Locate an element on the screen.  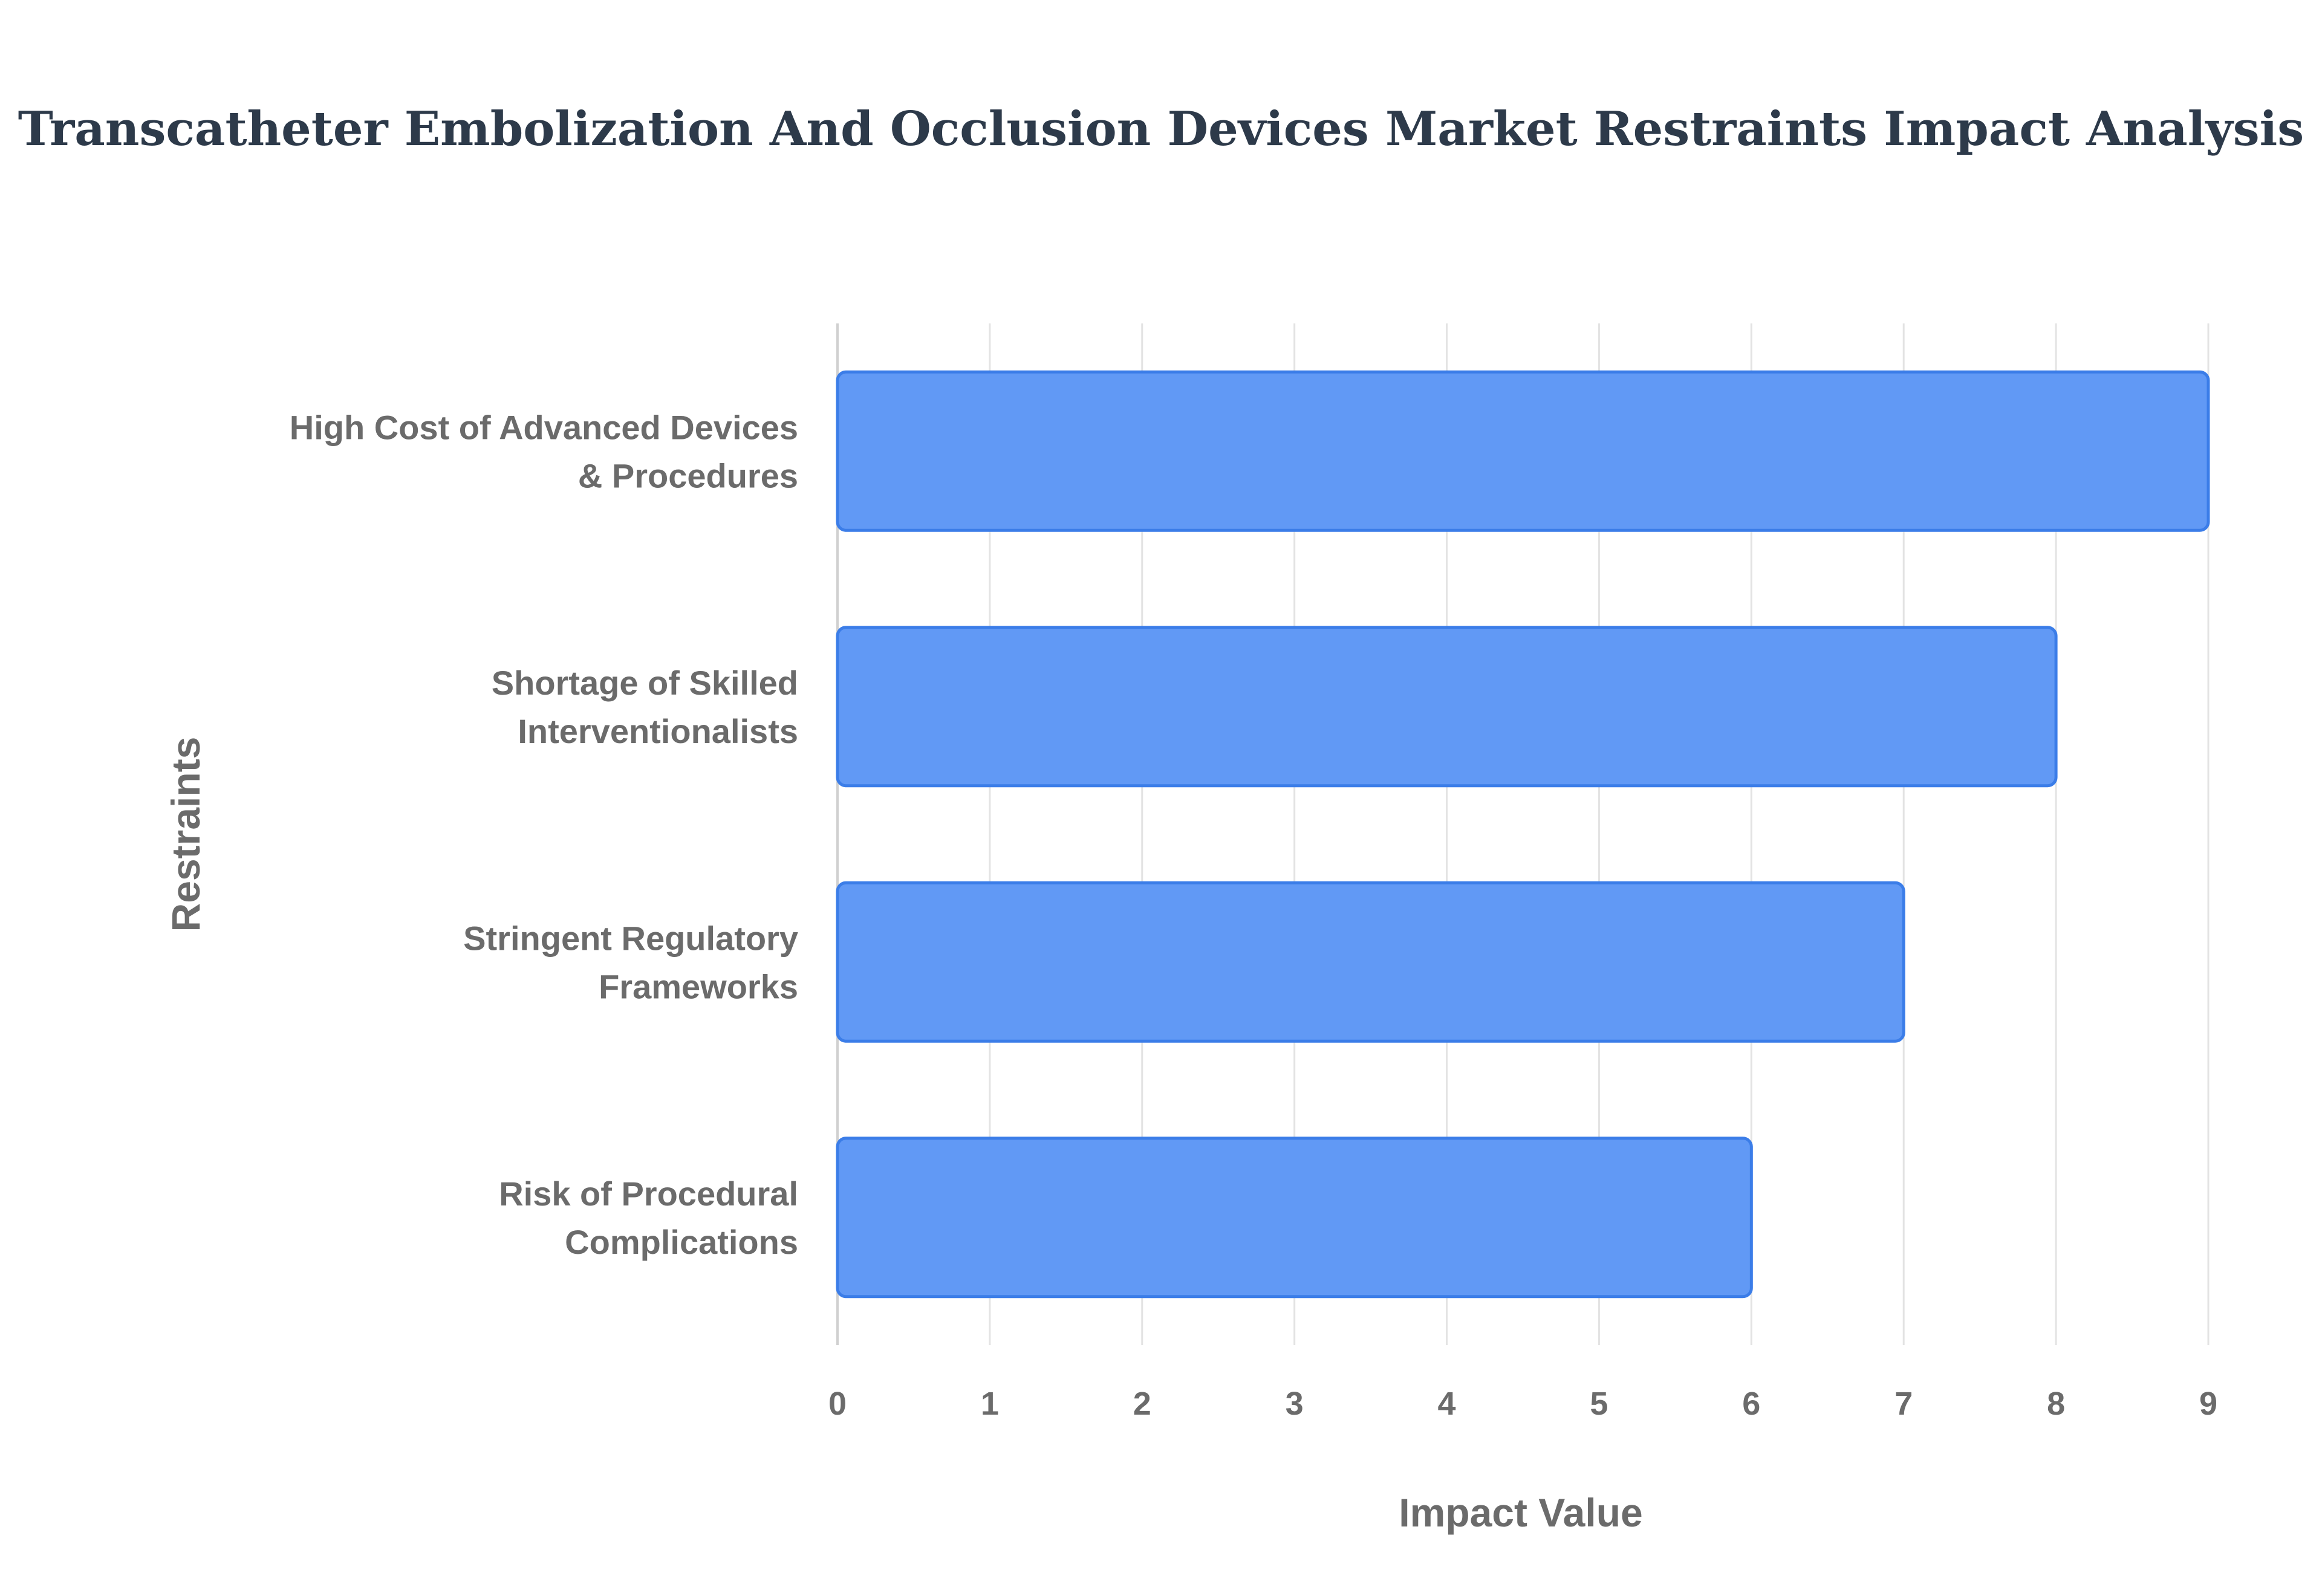
category-label: Stringent Regulatory Frameworks is located at coordinates (630, 962).